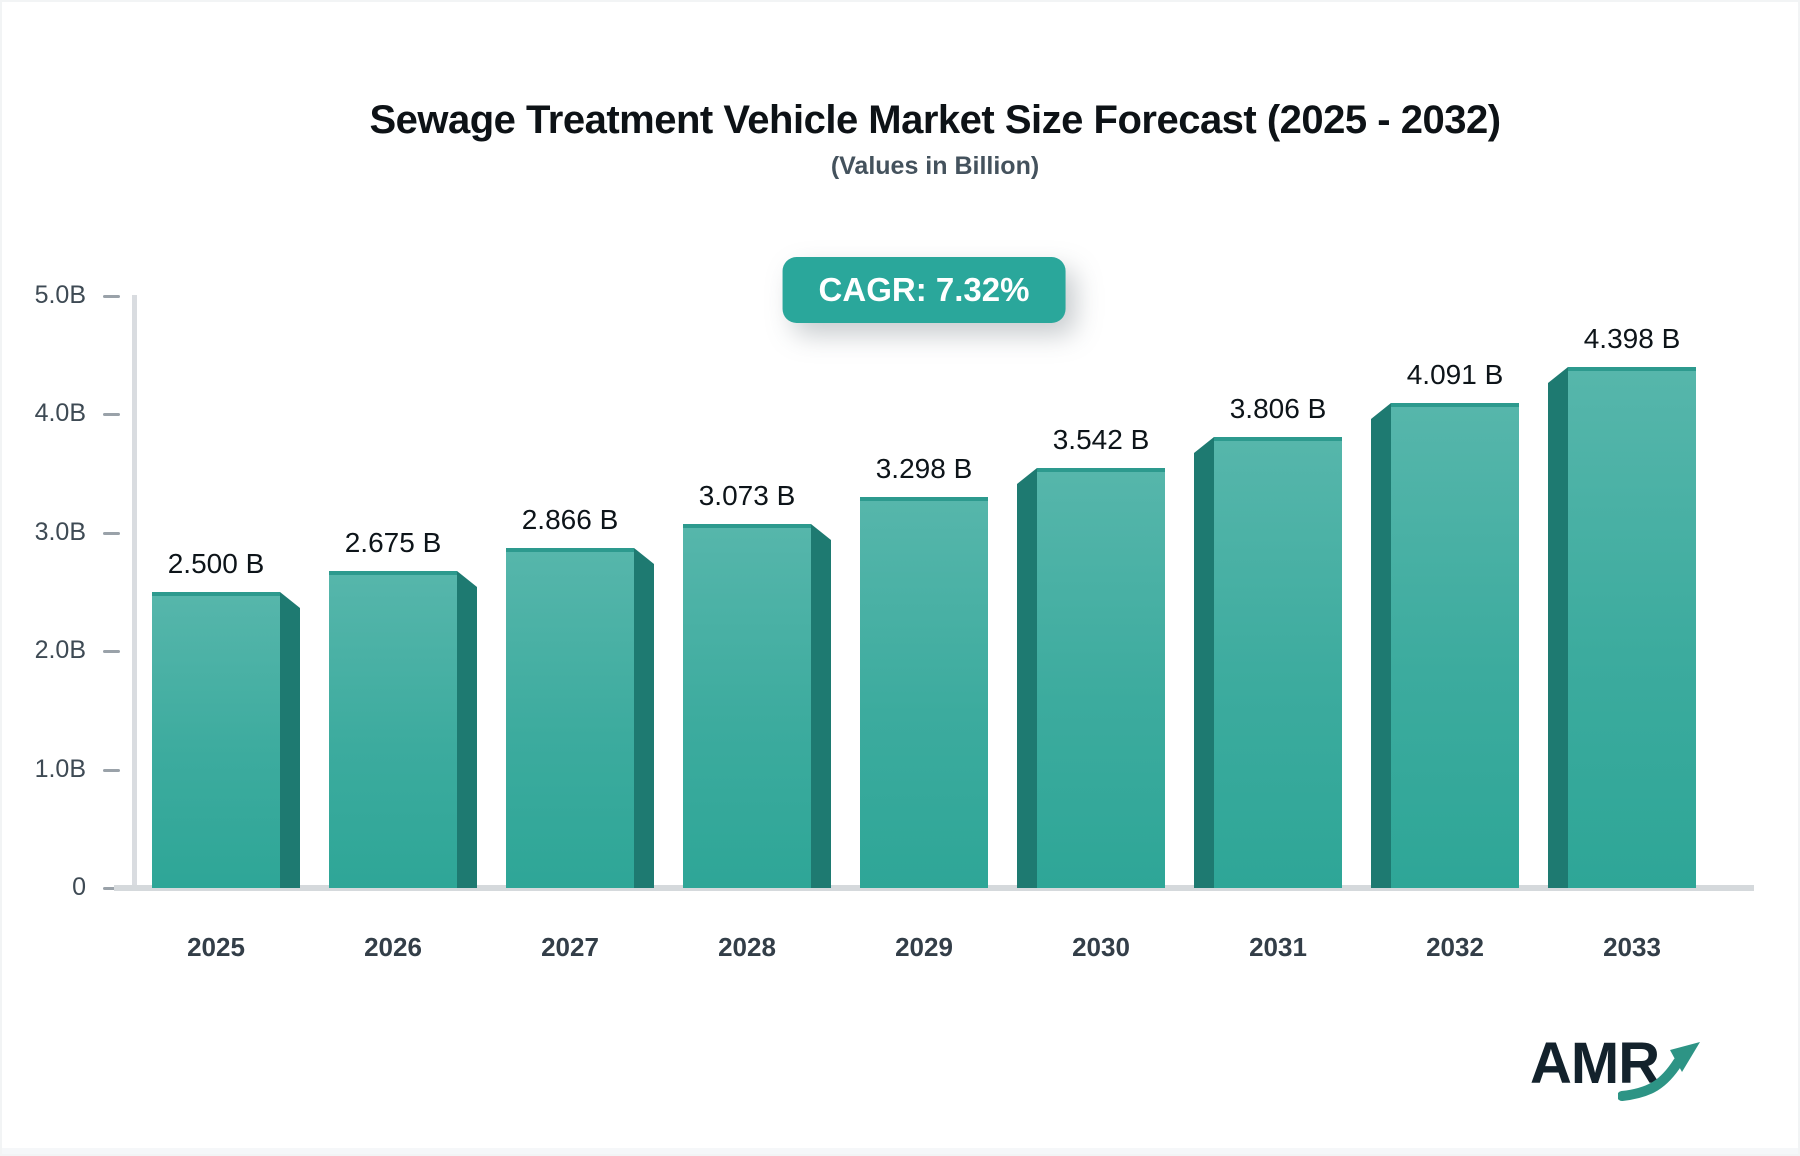  What do you see at coordinates (1278, 947) in the screenshot?
I see `x-tick-label-2031: 2031` at bounding box center [1278, 947].